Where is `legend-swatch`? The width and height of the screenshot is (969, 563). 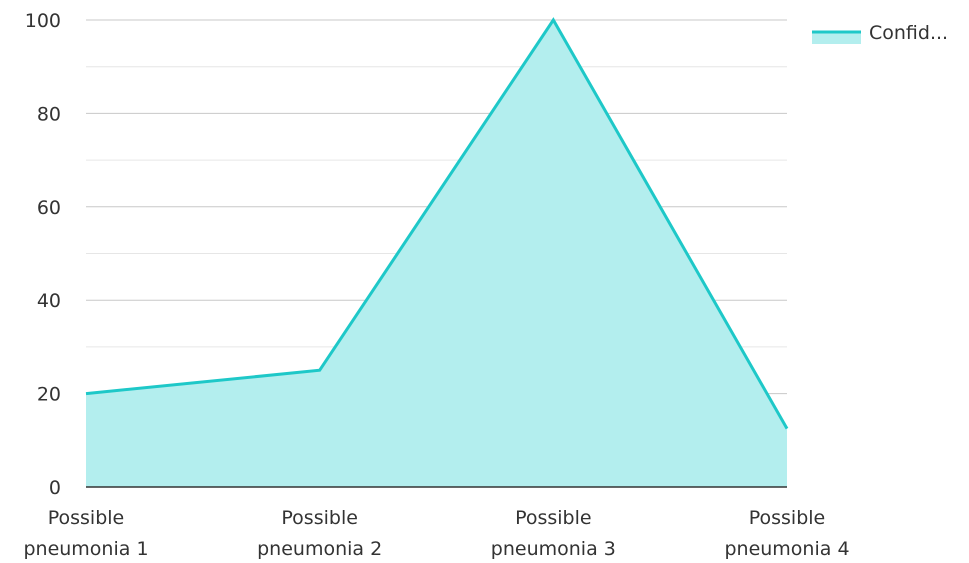
legend-swatch is located at coordinates (836, 38).